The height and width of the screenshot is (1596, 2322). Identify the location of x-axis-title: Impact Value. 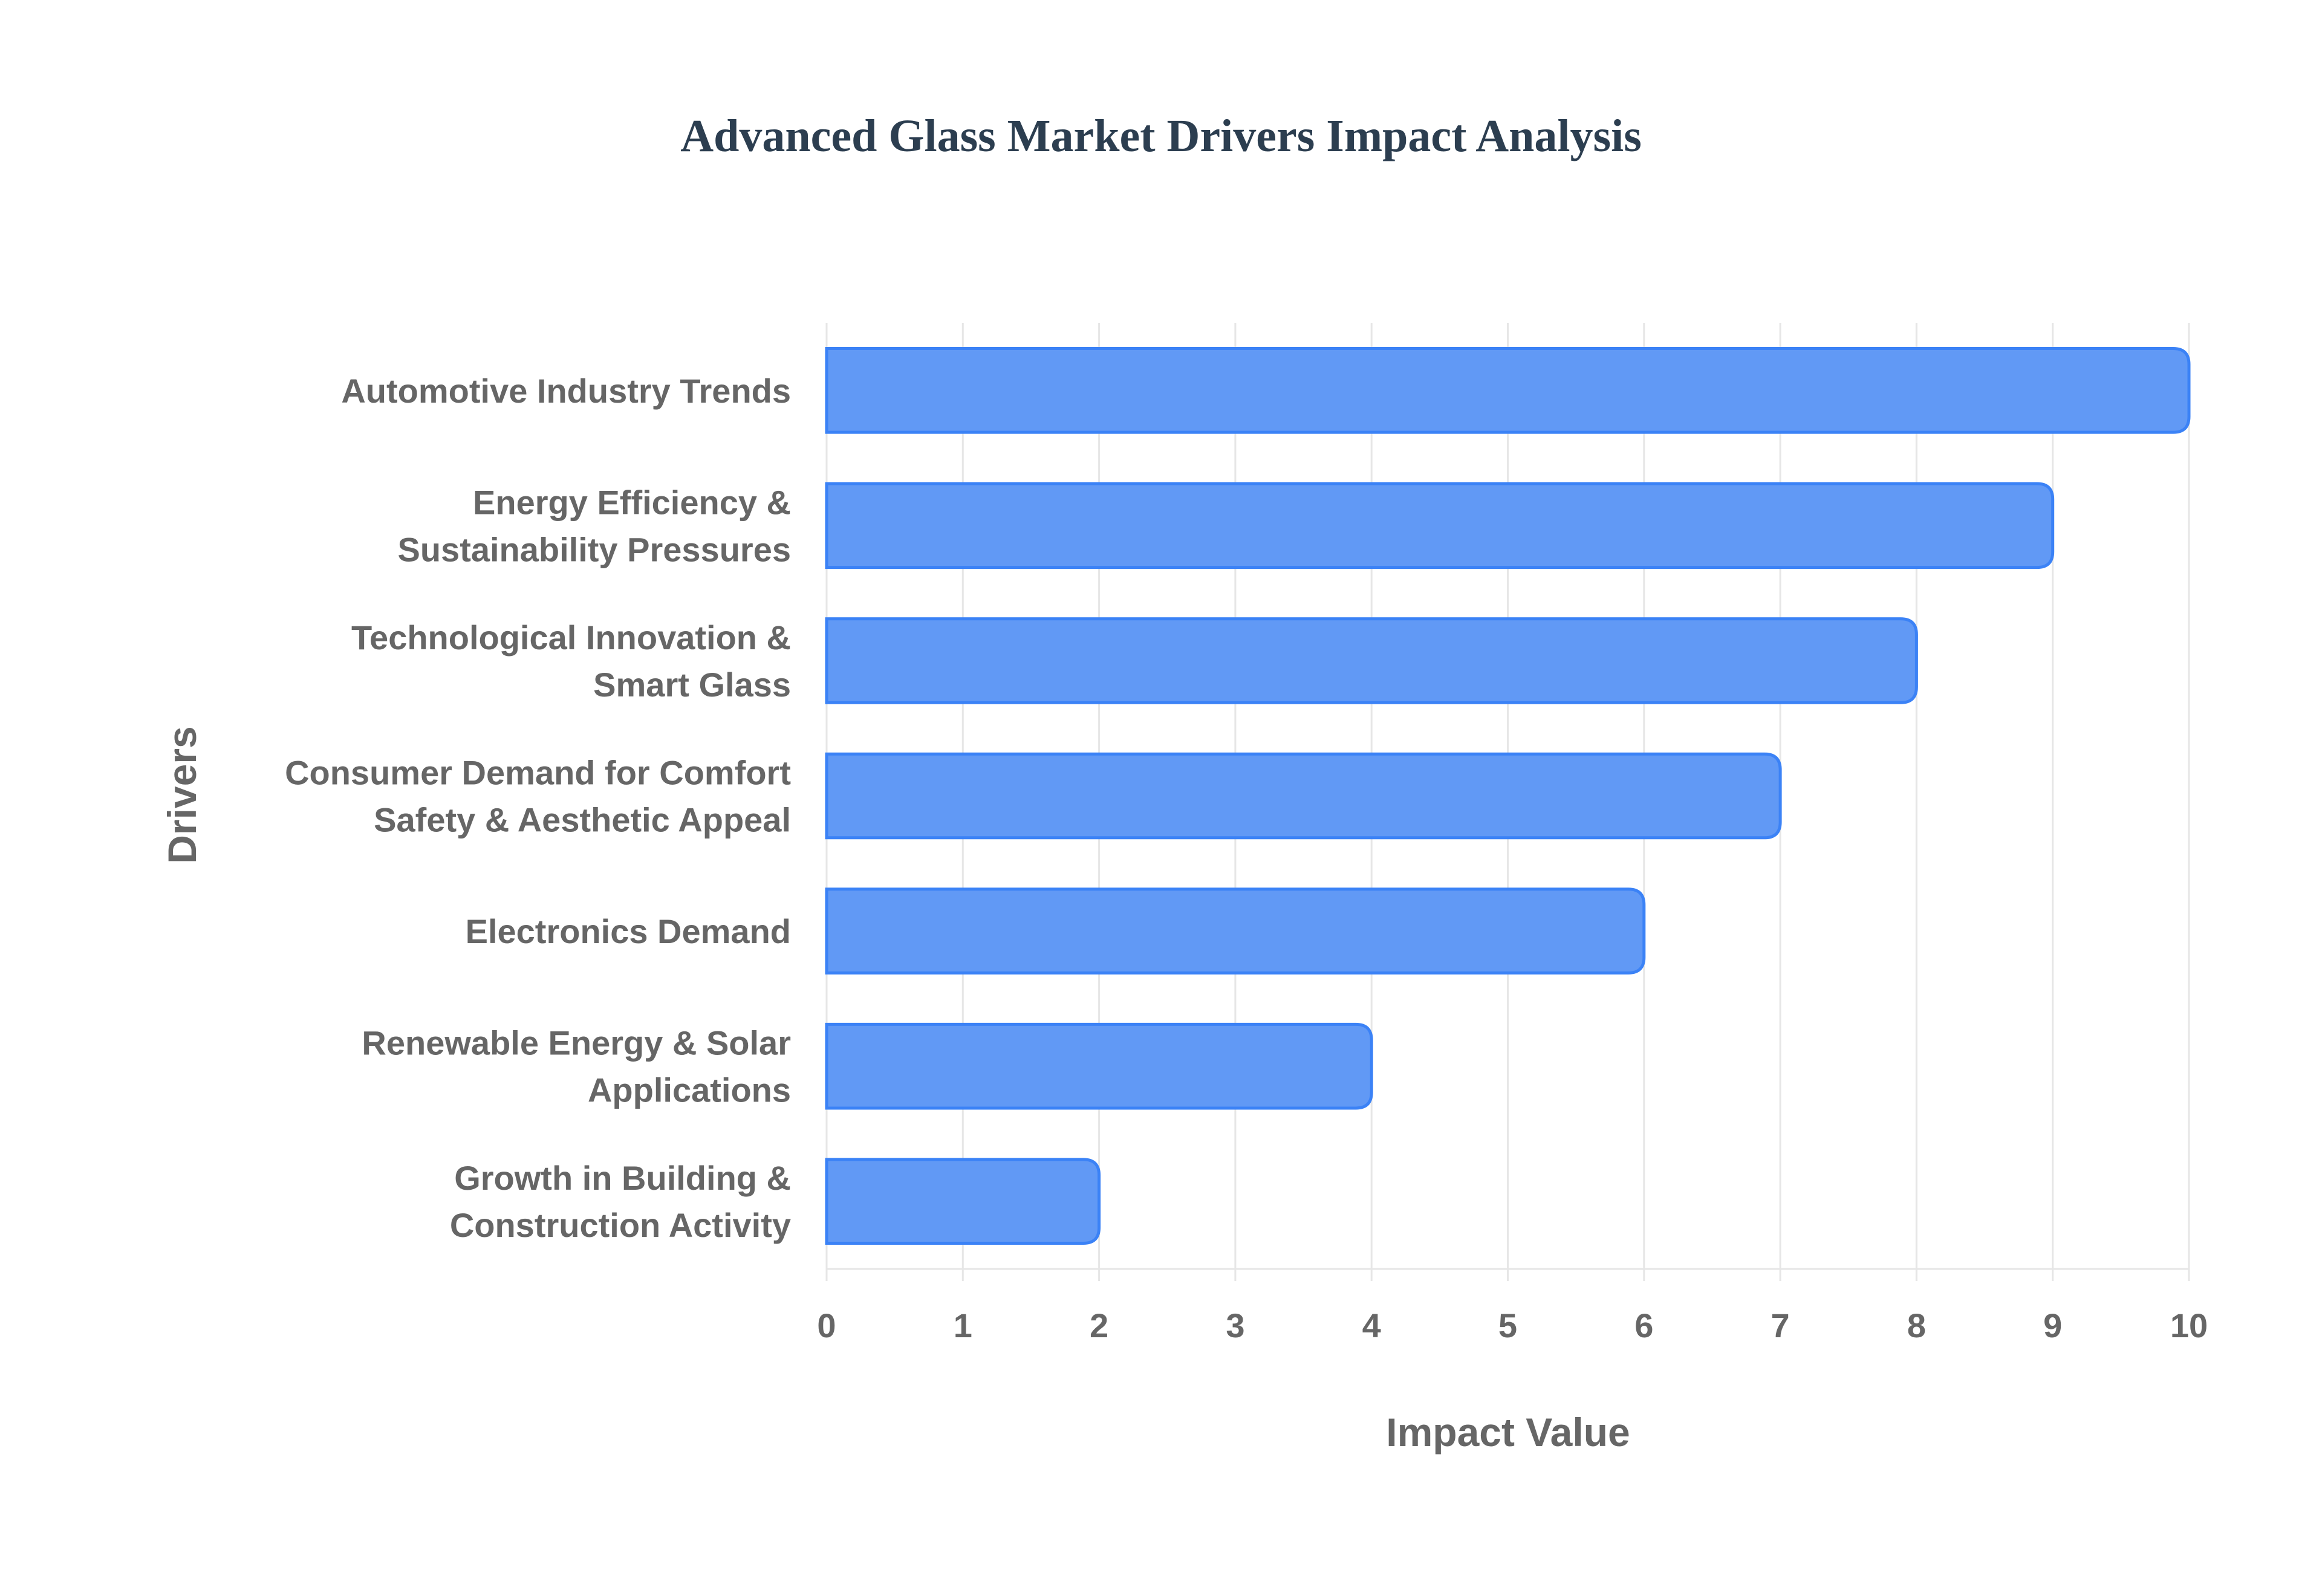
(1508, 1432).